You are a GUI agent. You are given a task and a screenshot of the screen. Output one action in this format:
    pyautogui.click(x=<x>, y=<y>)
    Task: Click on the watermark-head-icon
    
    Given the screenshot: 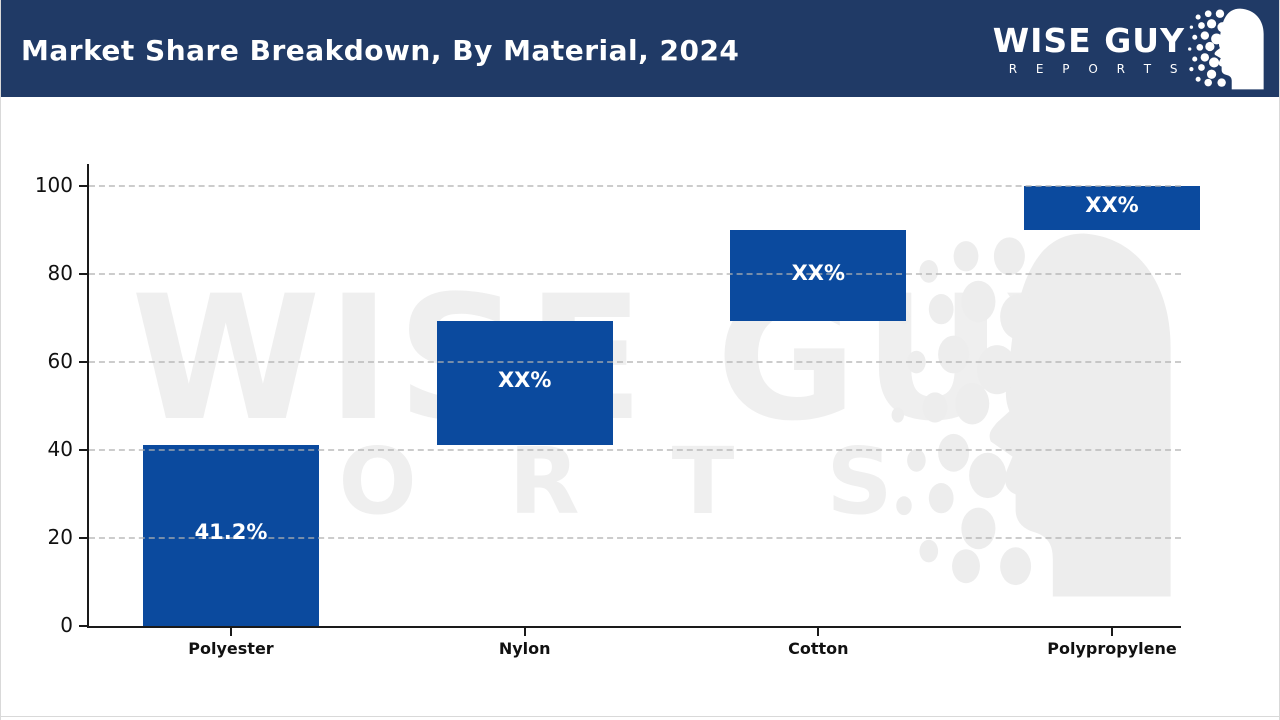 What is the action you would take?
    pyautogui.click(x=1028, y=415)
    